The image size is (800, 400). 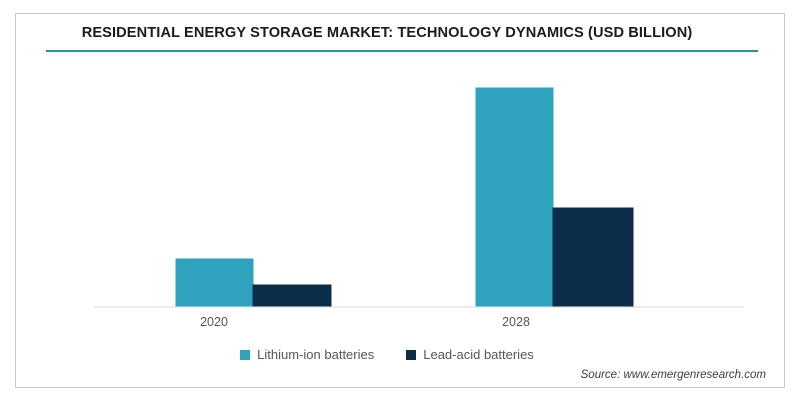 What do you see at coordinates (514, 197) in the screenshot?
I see `bar-2028-lithium-ion` at bounding box center [514, 197].